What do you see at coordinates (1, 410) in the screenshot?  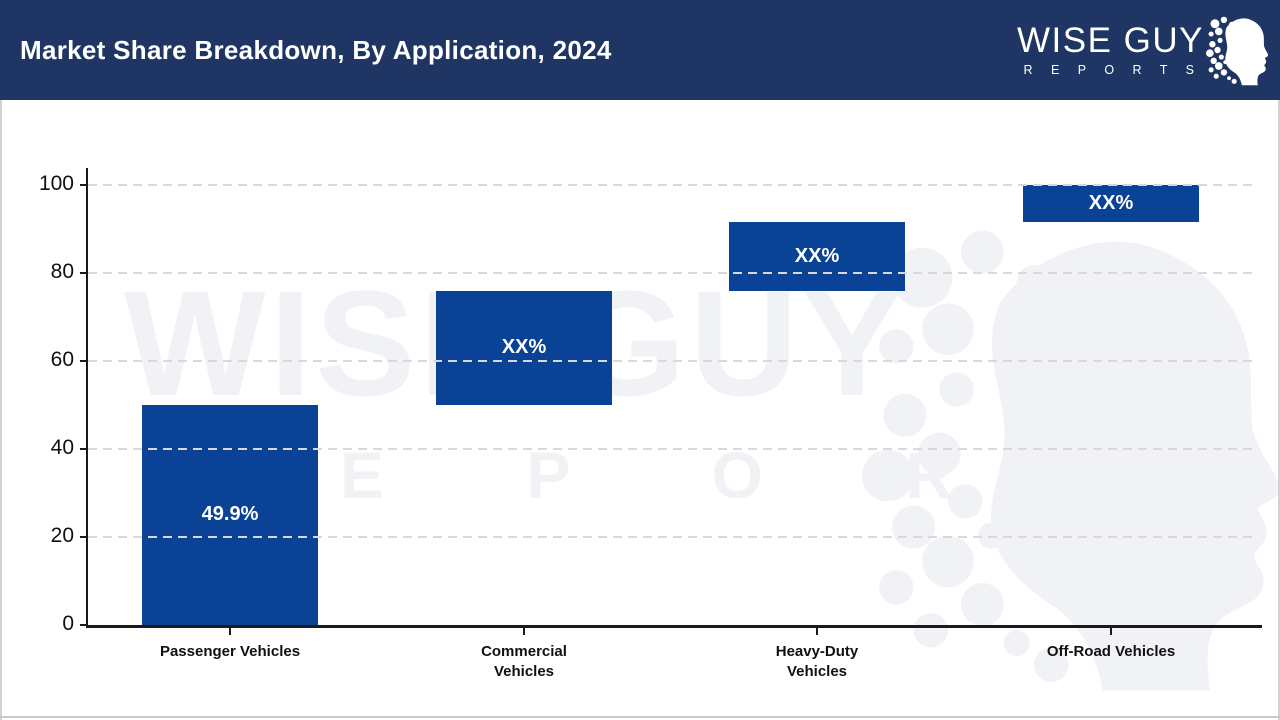 I see `left-edge-rule` at bounding box center [1, 410].